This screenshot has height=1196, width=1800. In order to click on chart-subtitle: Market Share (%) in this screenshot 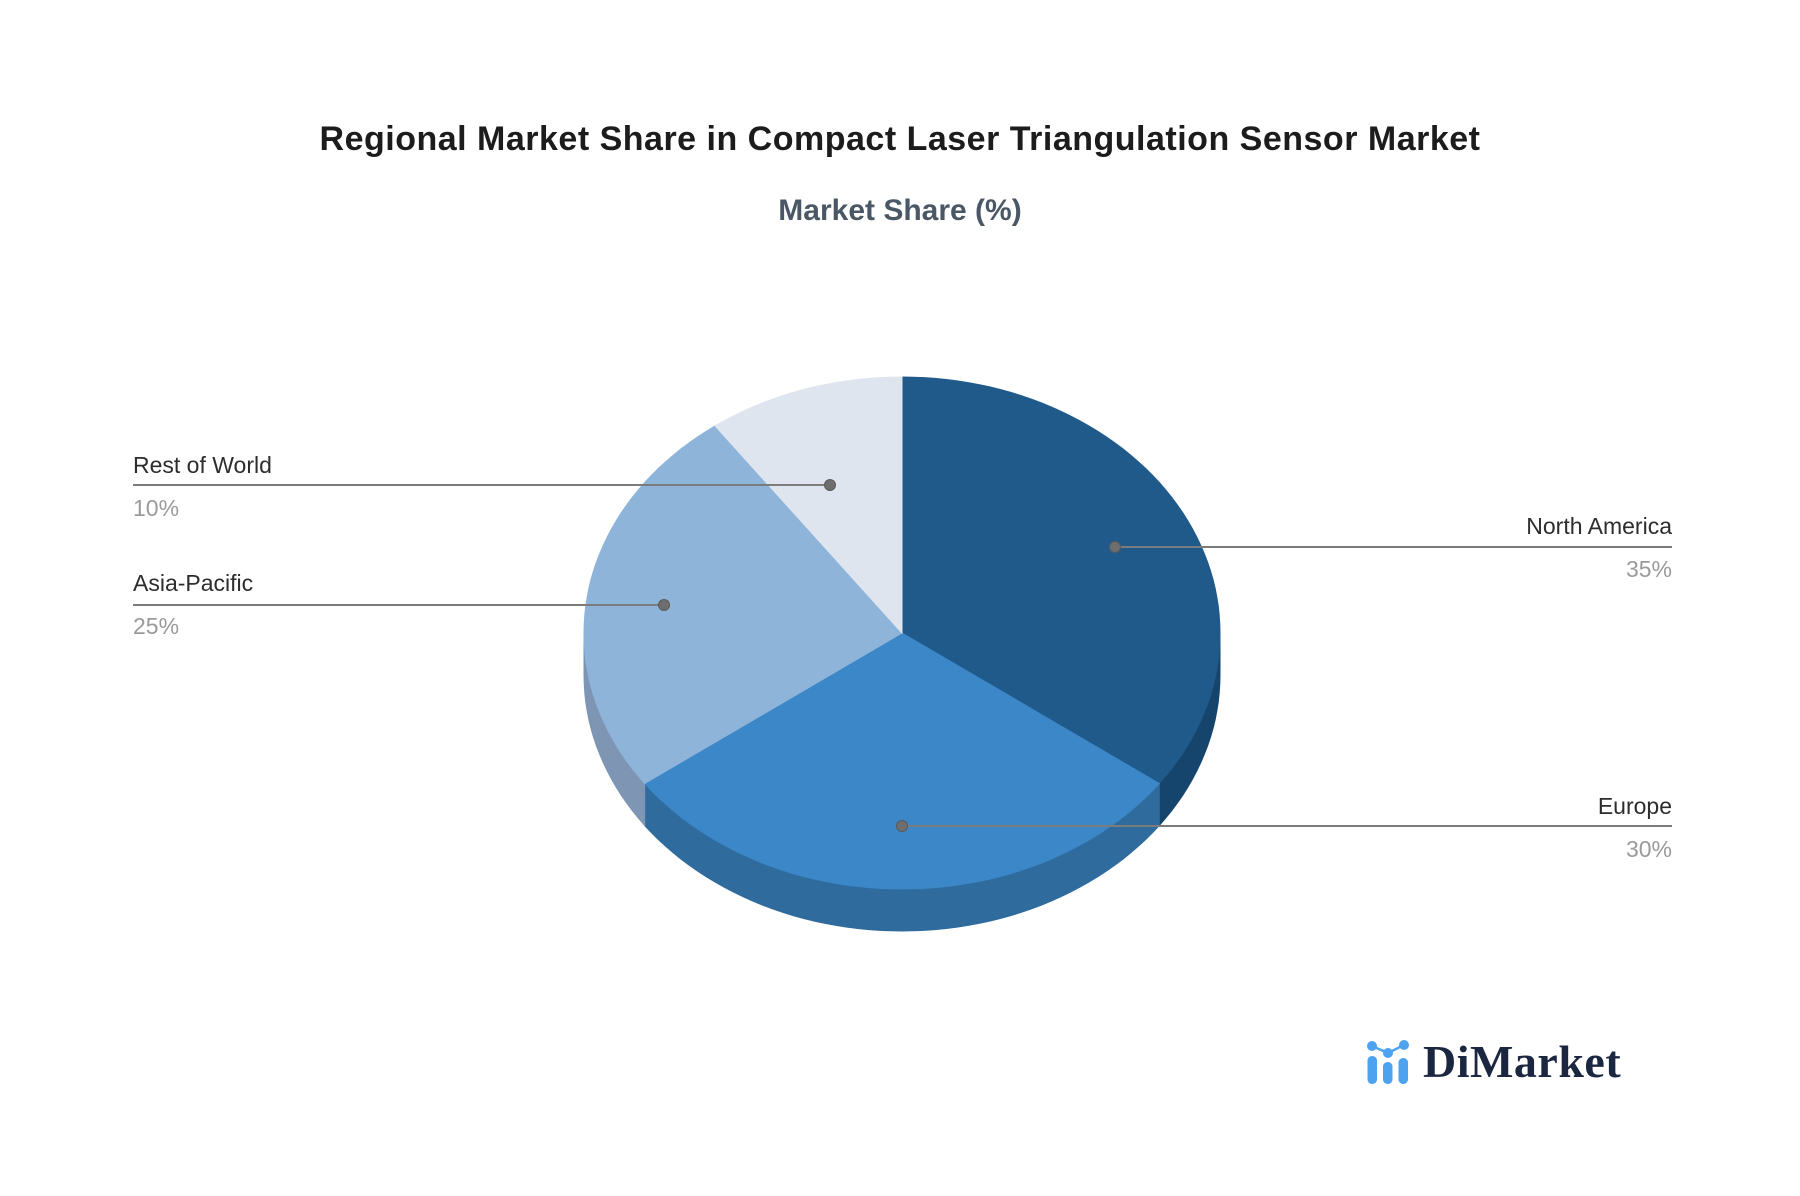, I will do `click(900, 210)`.